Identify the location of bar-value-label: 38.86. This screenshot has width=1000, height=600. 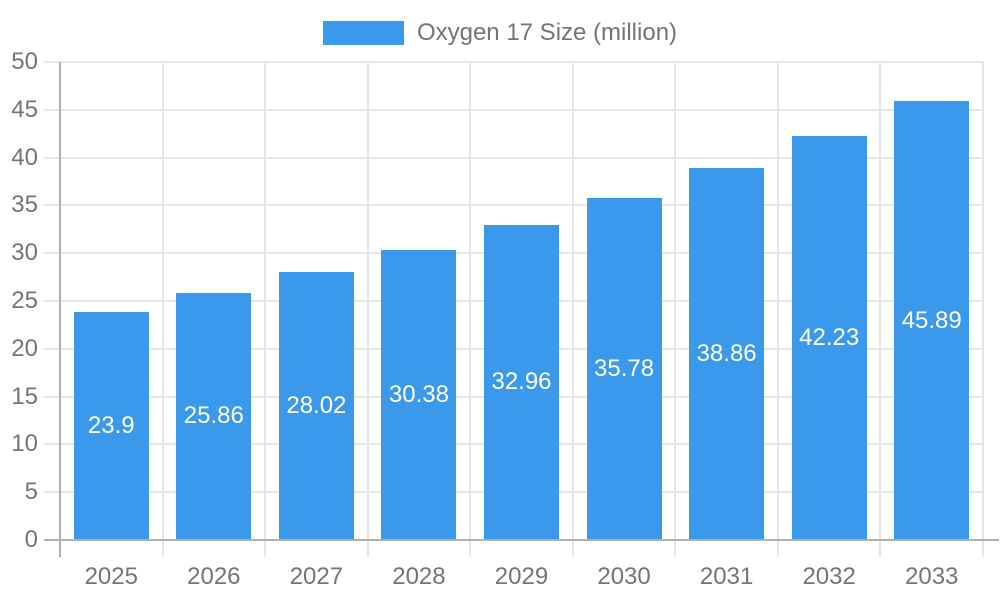
(726, 354).